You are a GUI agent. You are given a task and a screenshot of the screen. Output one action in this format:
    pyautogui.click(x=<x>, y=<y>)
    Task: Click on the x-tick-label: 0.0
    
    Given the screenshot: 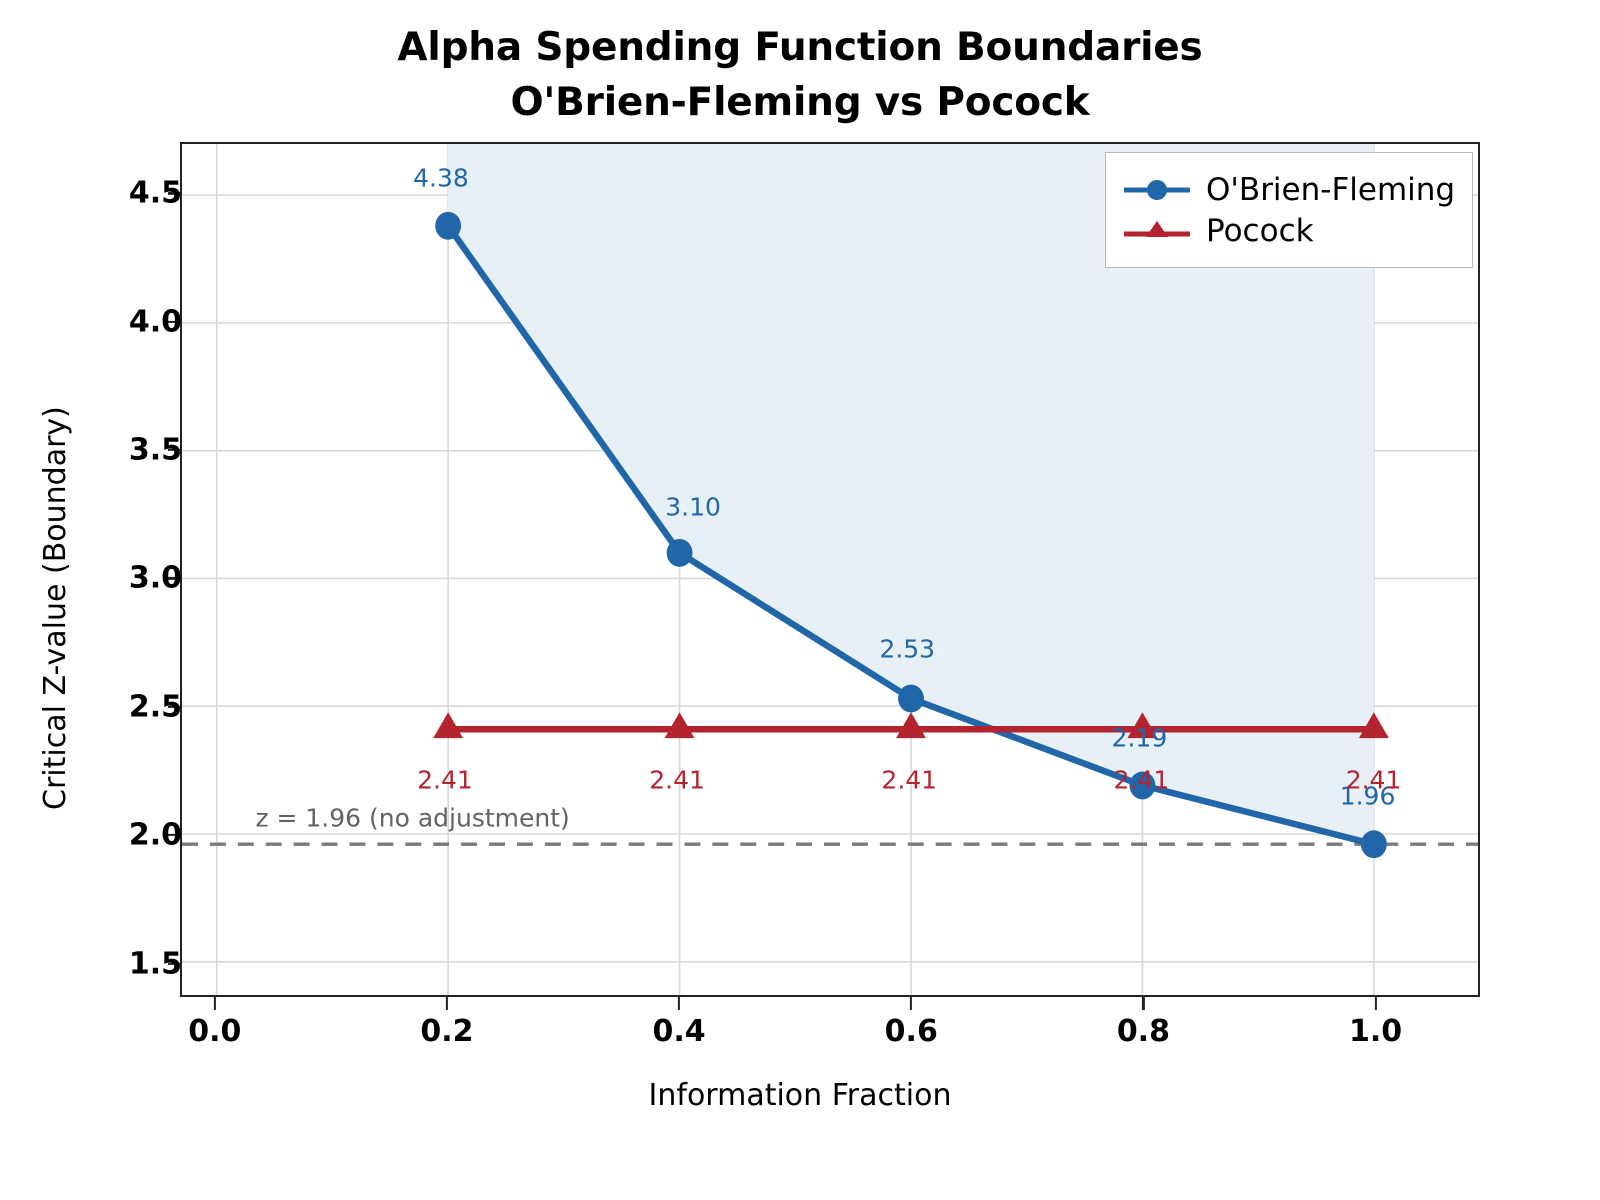 What is the action you would take?
    pyautogui.click(x=215, y=1031)
    